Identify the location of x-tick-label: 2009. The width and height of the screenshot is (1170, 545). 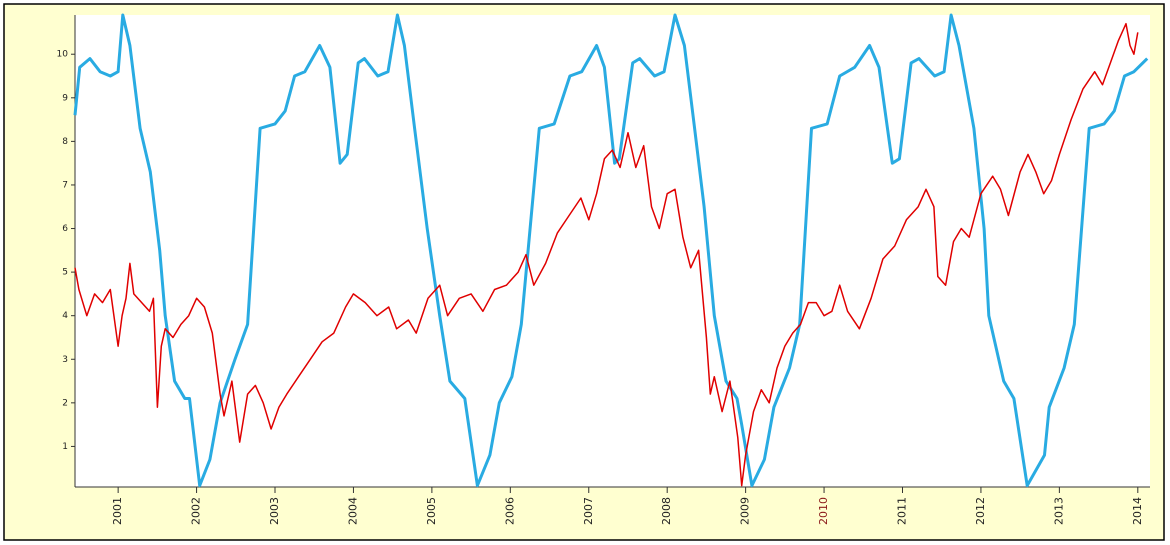
(745, 511).